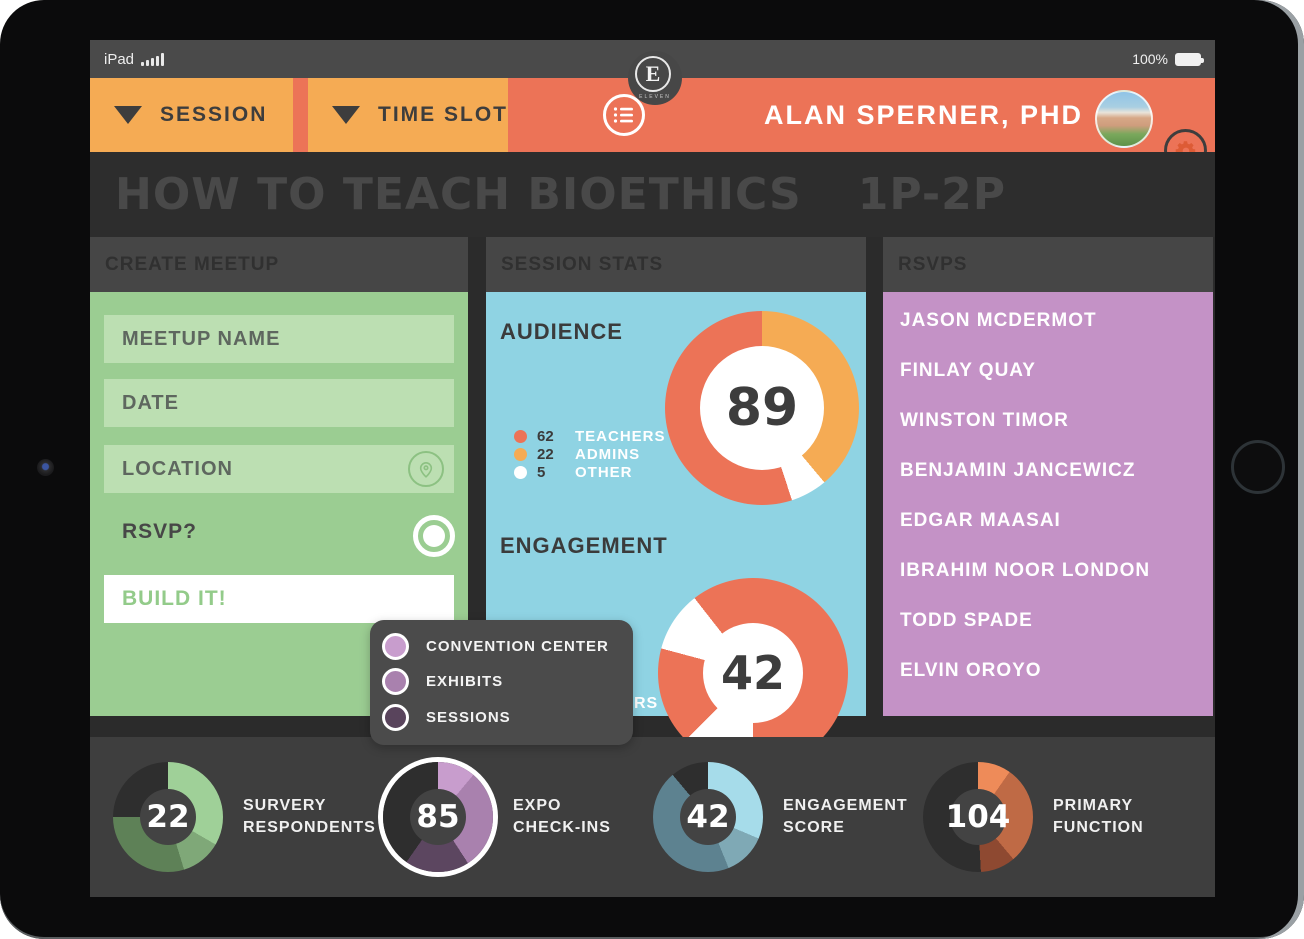  Describe the element at coordinates (968, 370) in the screenshot. I see `rsvp-list-item: FINLAY QUAY` at that location.